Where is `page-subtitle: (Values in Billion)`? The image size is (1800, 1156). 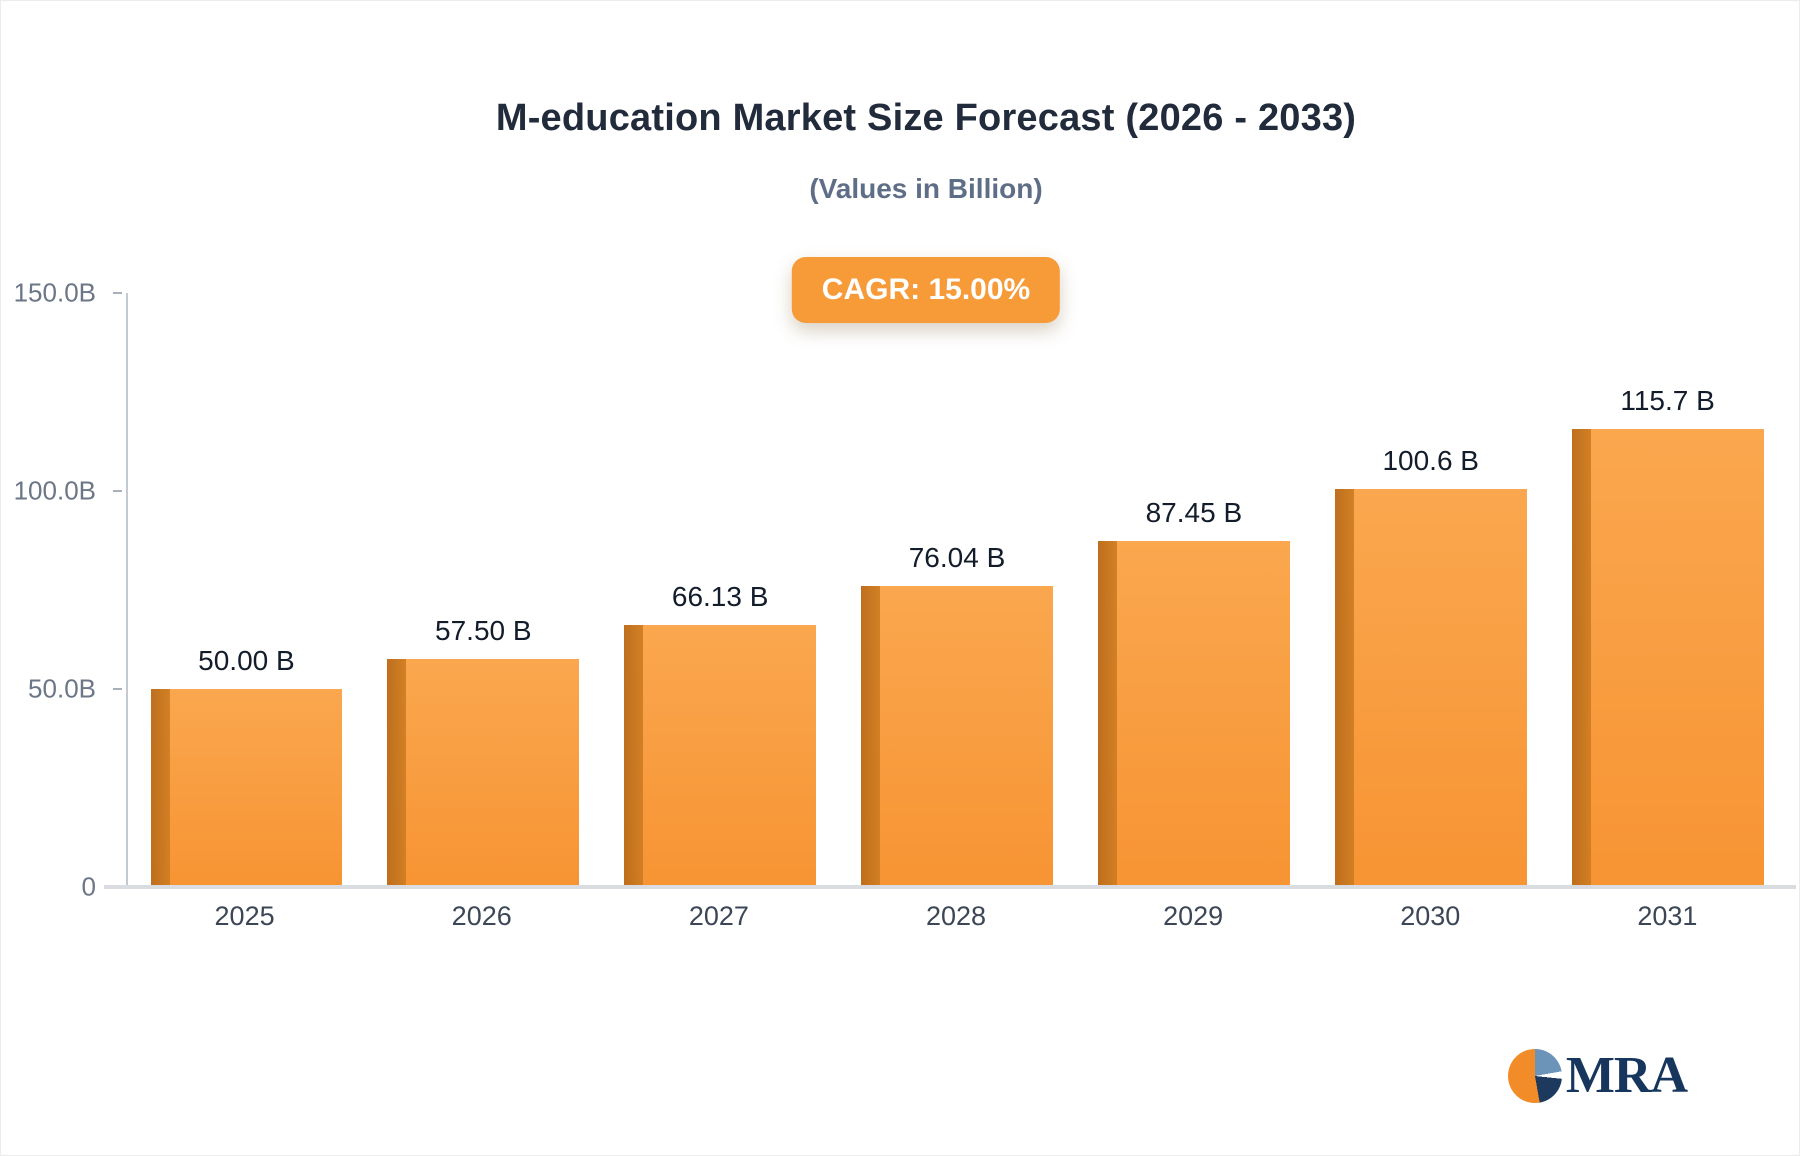 page-subtitle: (Values in Billion) is located at coordinates (926, 188).